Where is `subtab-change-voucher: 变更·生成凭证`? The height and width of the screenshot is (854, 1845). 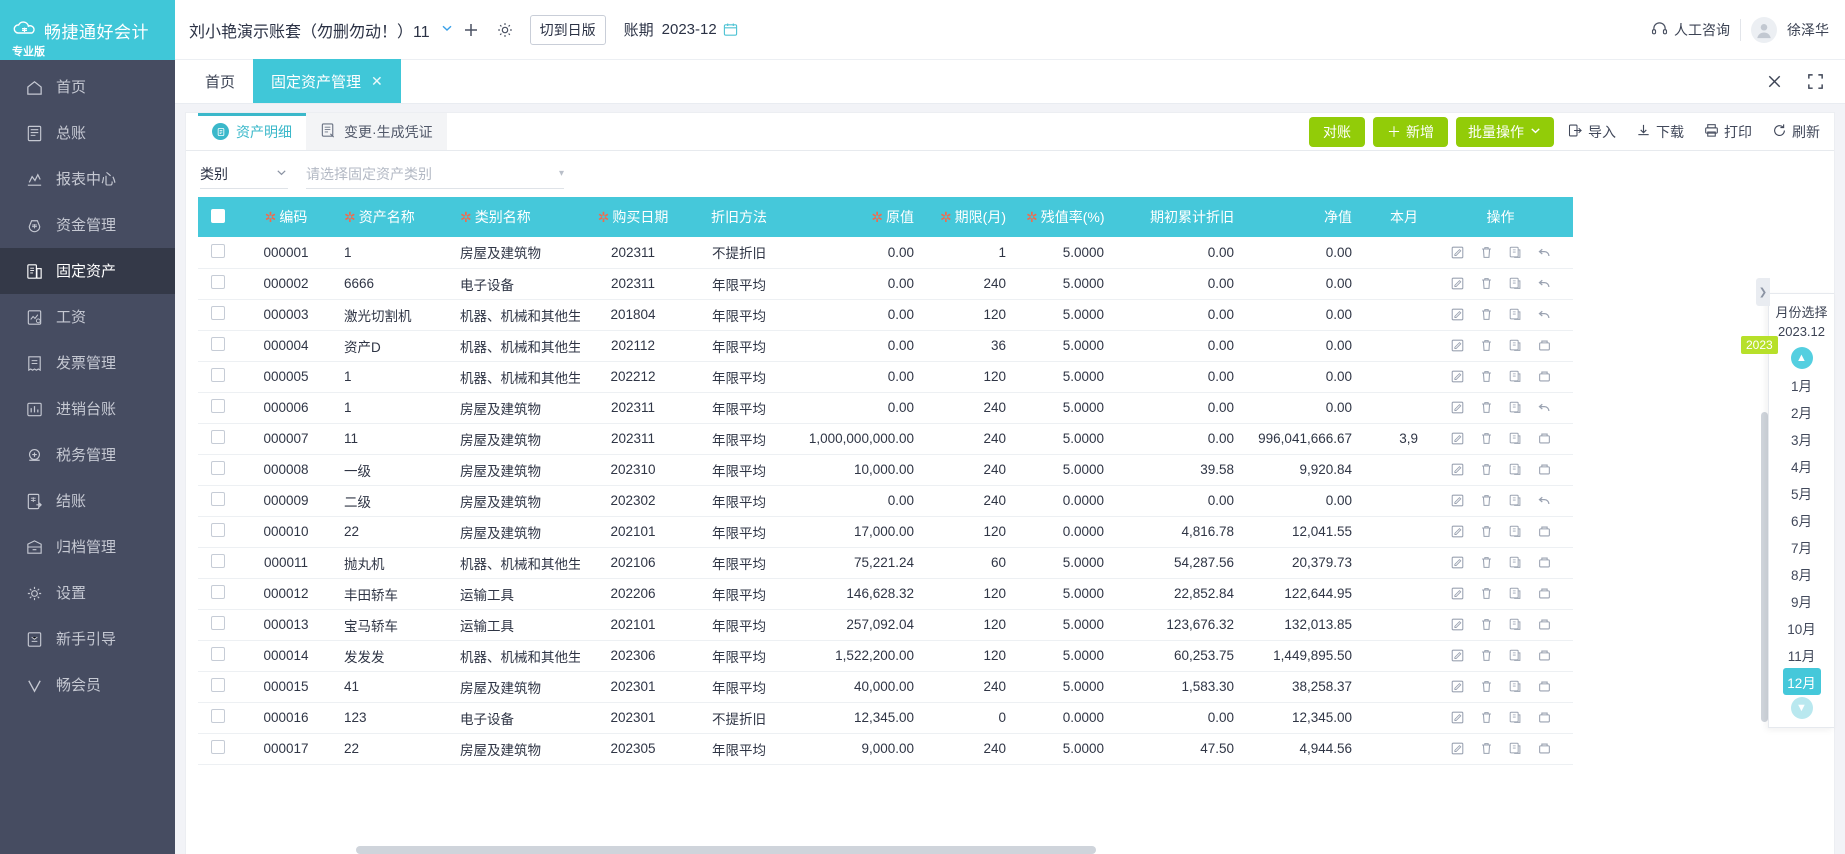 subtab-change-voucher: 变更·生成凭证 is located at coordinates (376, 131).